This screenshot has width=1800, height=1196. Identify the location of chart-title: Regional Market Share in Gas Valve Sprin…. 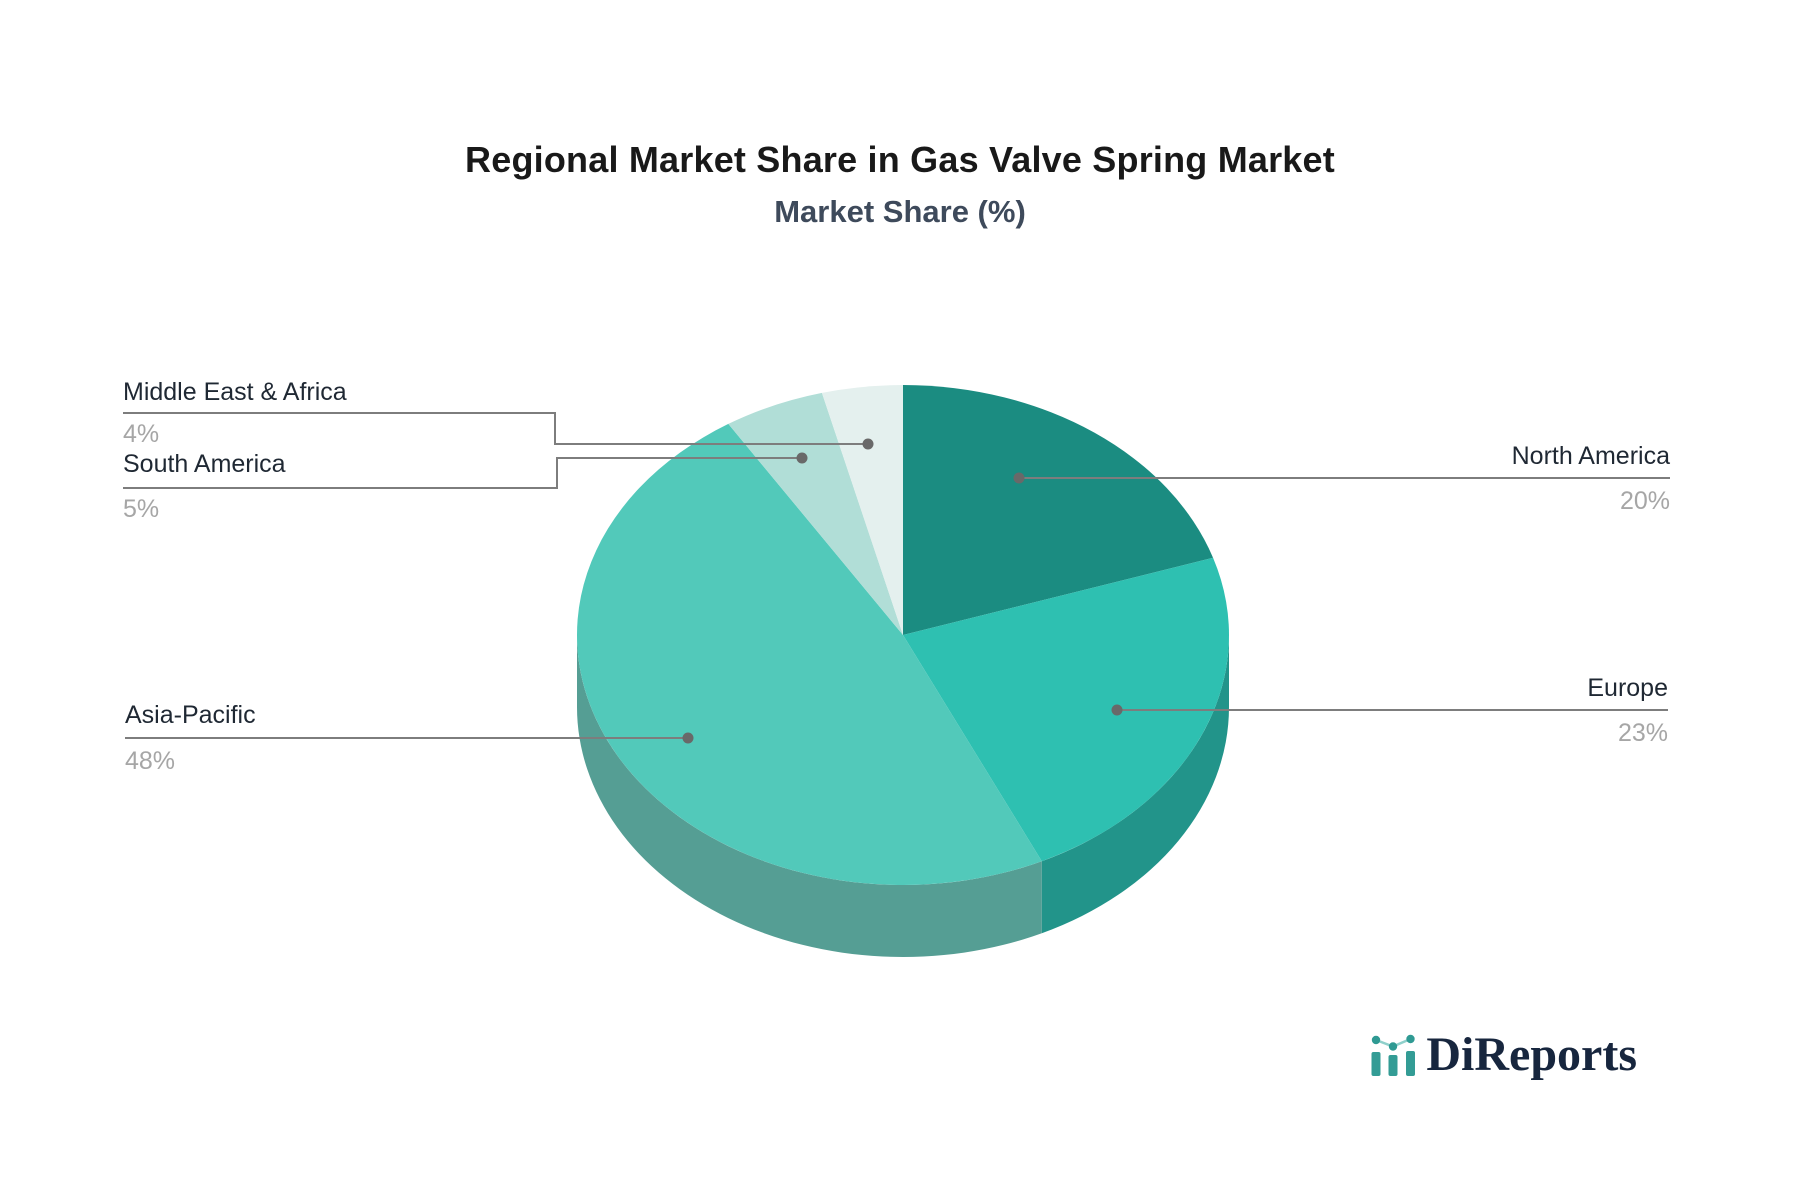
(900, 159).